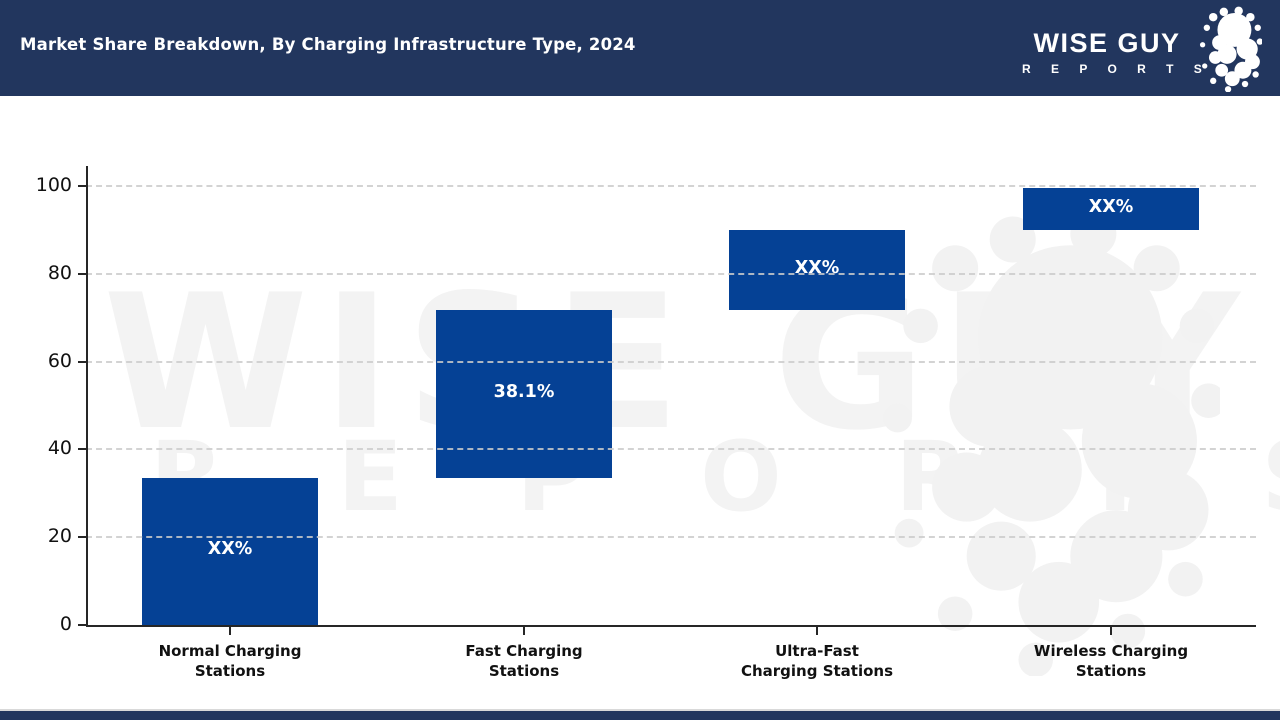 The width and height of the screenshot is (1280, 720). What do you see at coordinates (230, 661) in the screenshot?
I see `category-label: Normal Charging Stations` at bounding box center [230, 661].